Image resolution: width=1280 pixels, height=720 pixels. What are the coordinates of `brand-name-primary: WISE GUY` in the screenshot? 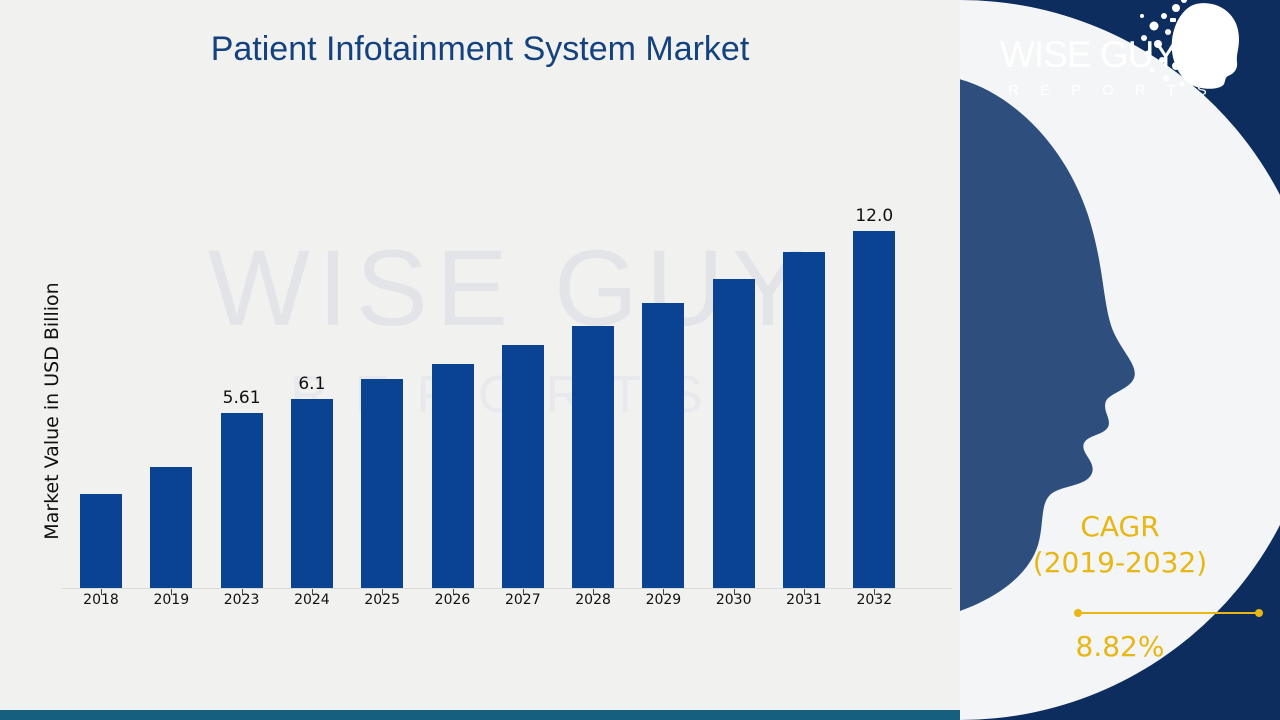 It's located at (1089, 54).